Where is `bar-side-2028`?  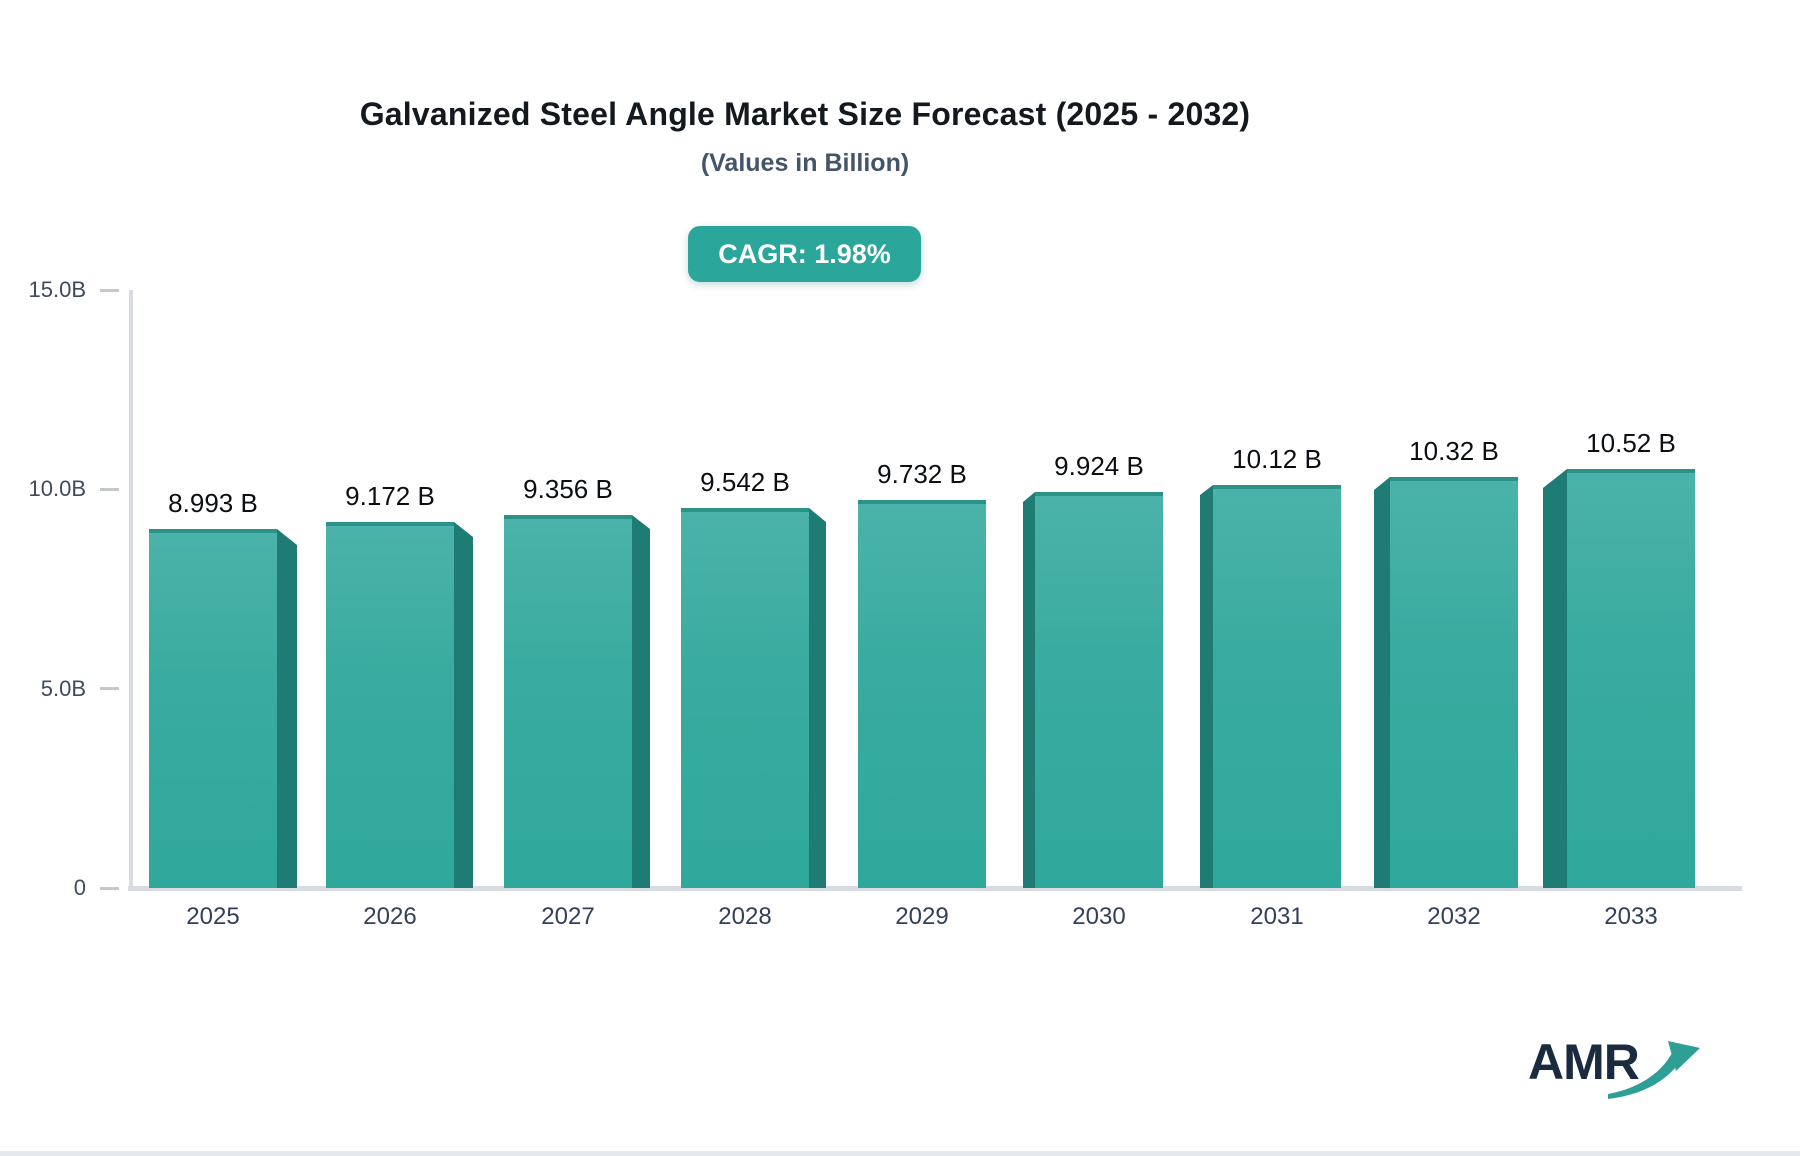
bar-side-2028 is located at coordinates (817, 698).